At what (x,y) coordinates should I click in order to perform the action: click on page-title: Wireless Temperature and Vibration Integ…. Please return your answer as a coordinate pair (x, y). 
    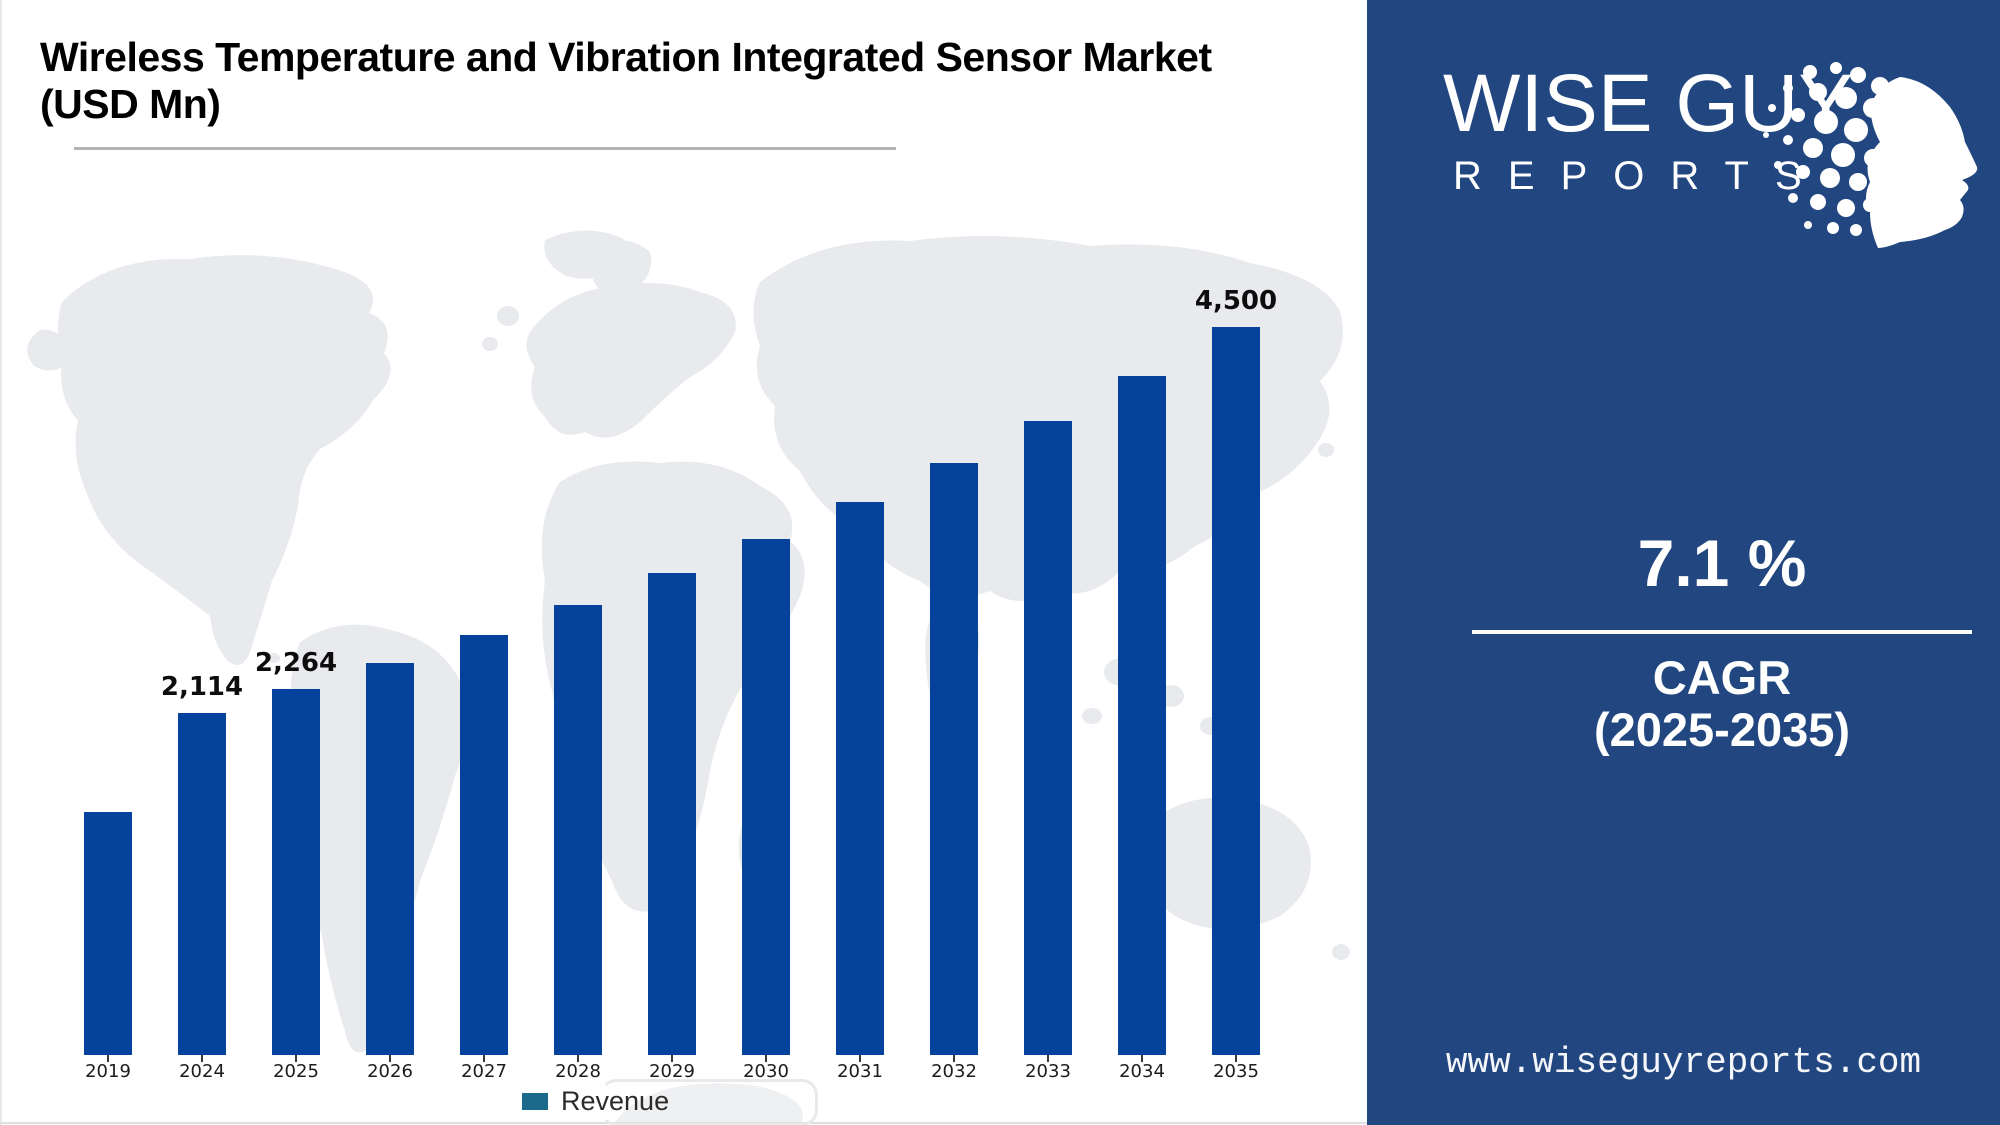
    Looking at the image, I should click on (770, 81).